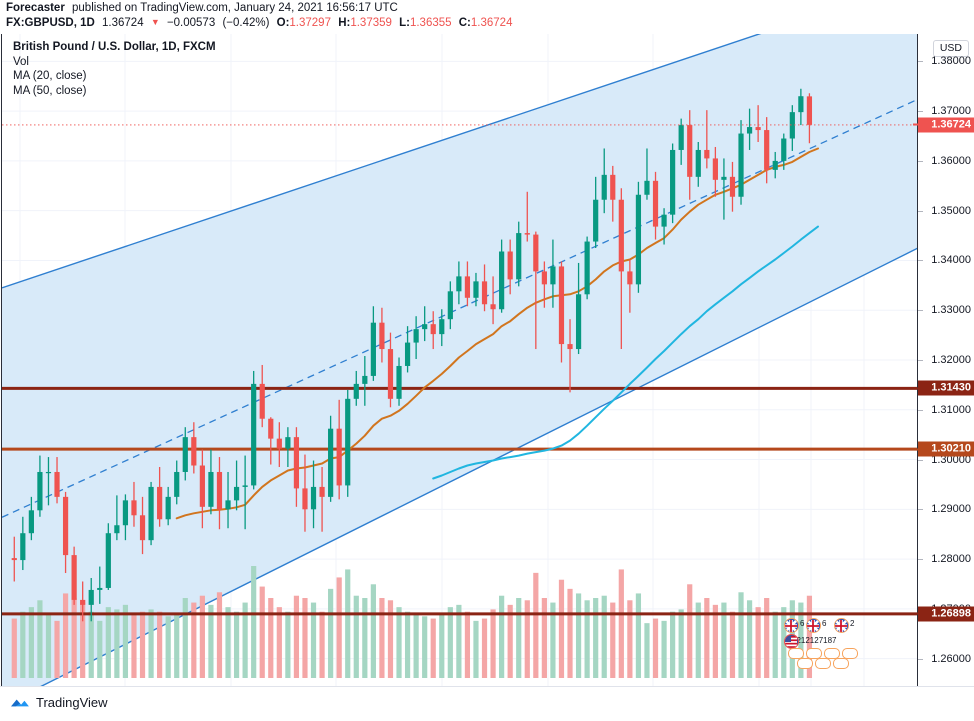 Image resolution: width=974 pixels, height=721 pixels. What do you see at coordinates (371, 23) in the screenshot?
I see `high-value: 1.37359` at bounding box center [371, 23].